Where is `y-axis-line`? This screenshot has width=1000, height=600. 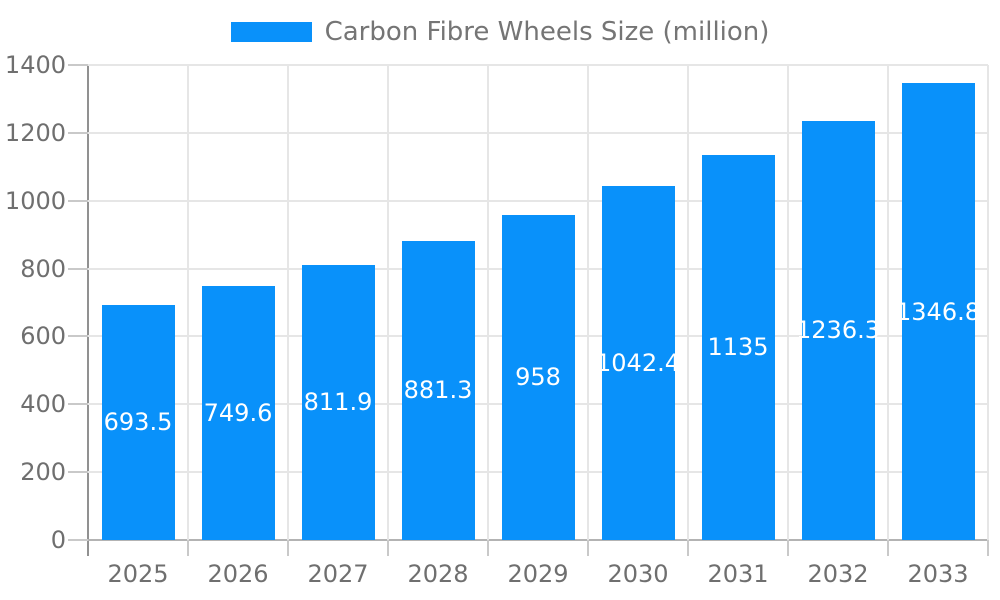 y-axis-line is located at coordinates (88, 310).